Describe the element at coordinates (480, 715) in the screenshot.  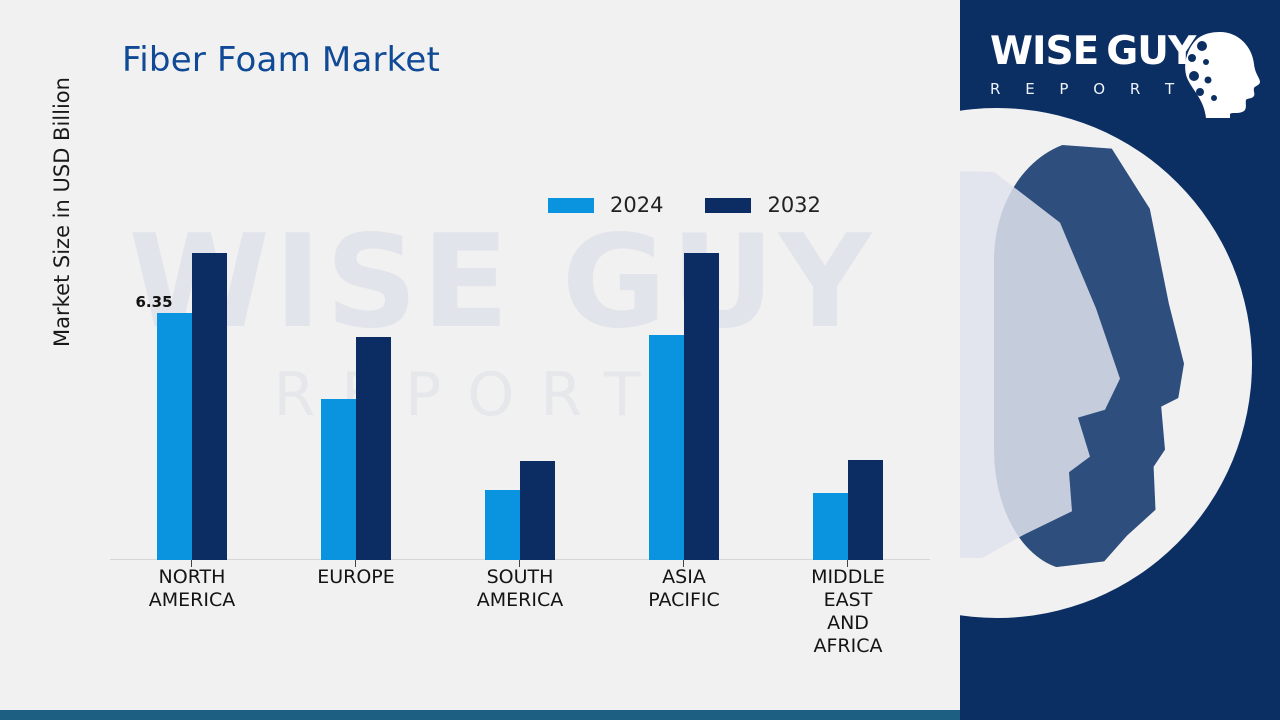
I see `bottom-accent-bar` at that location.